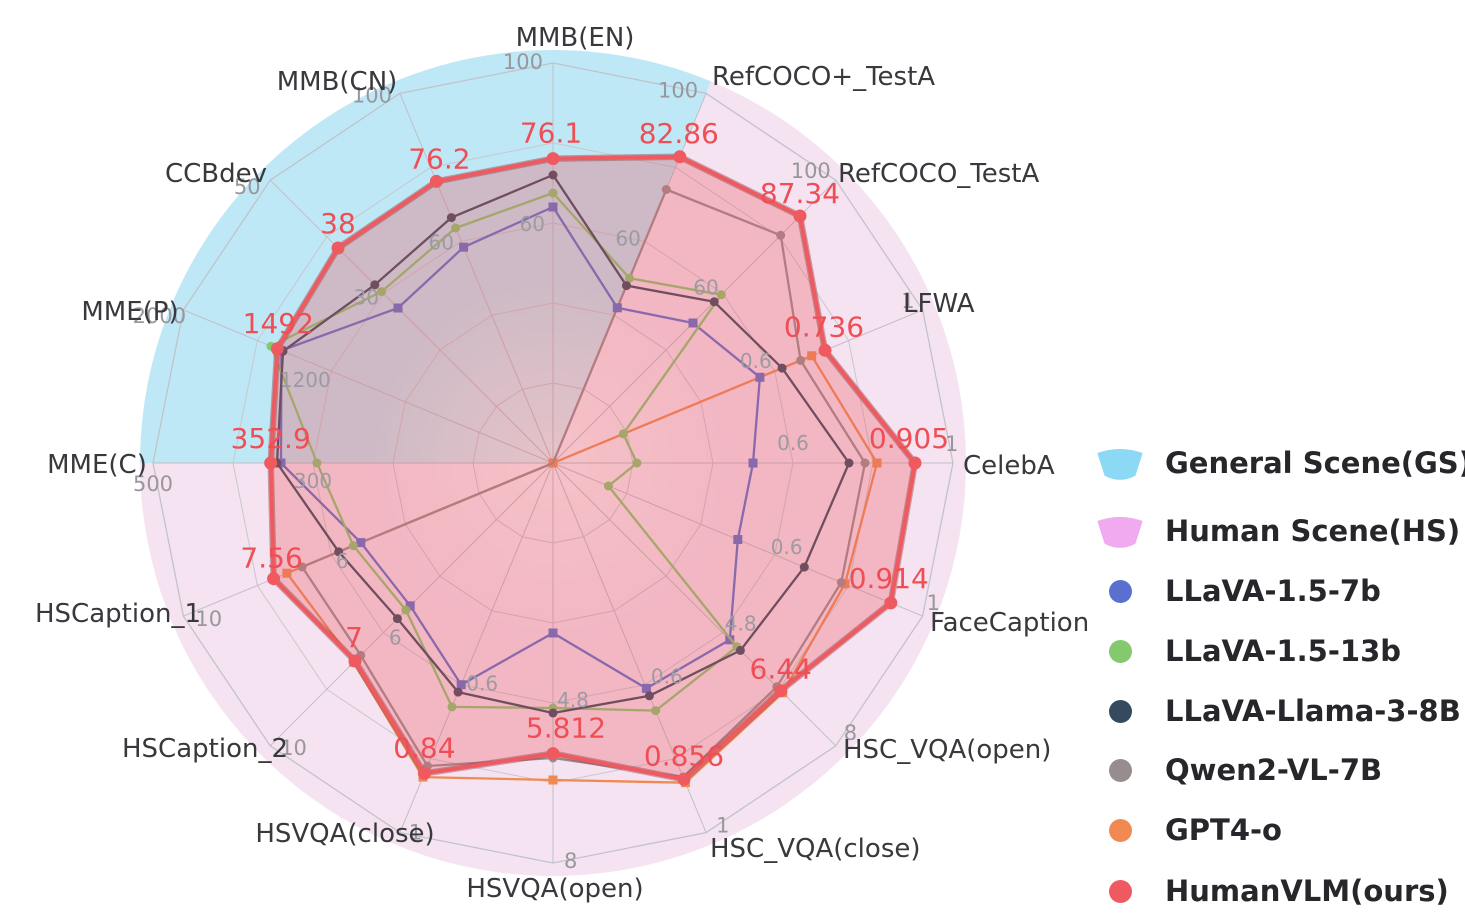 This screenshot has width=1465, height=921. I want to click on outer-tick-label: 8, so click(570, 861).